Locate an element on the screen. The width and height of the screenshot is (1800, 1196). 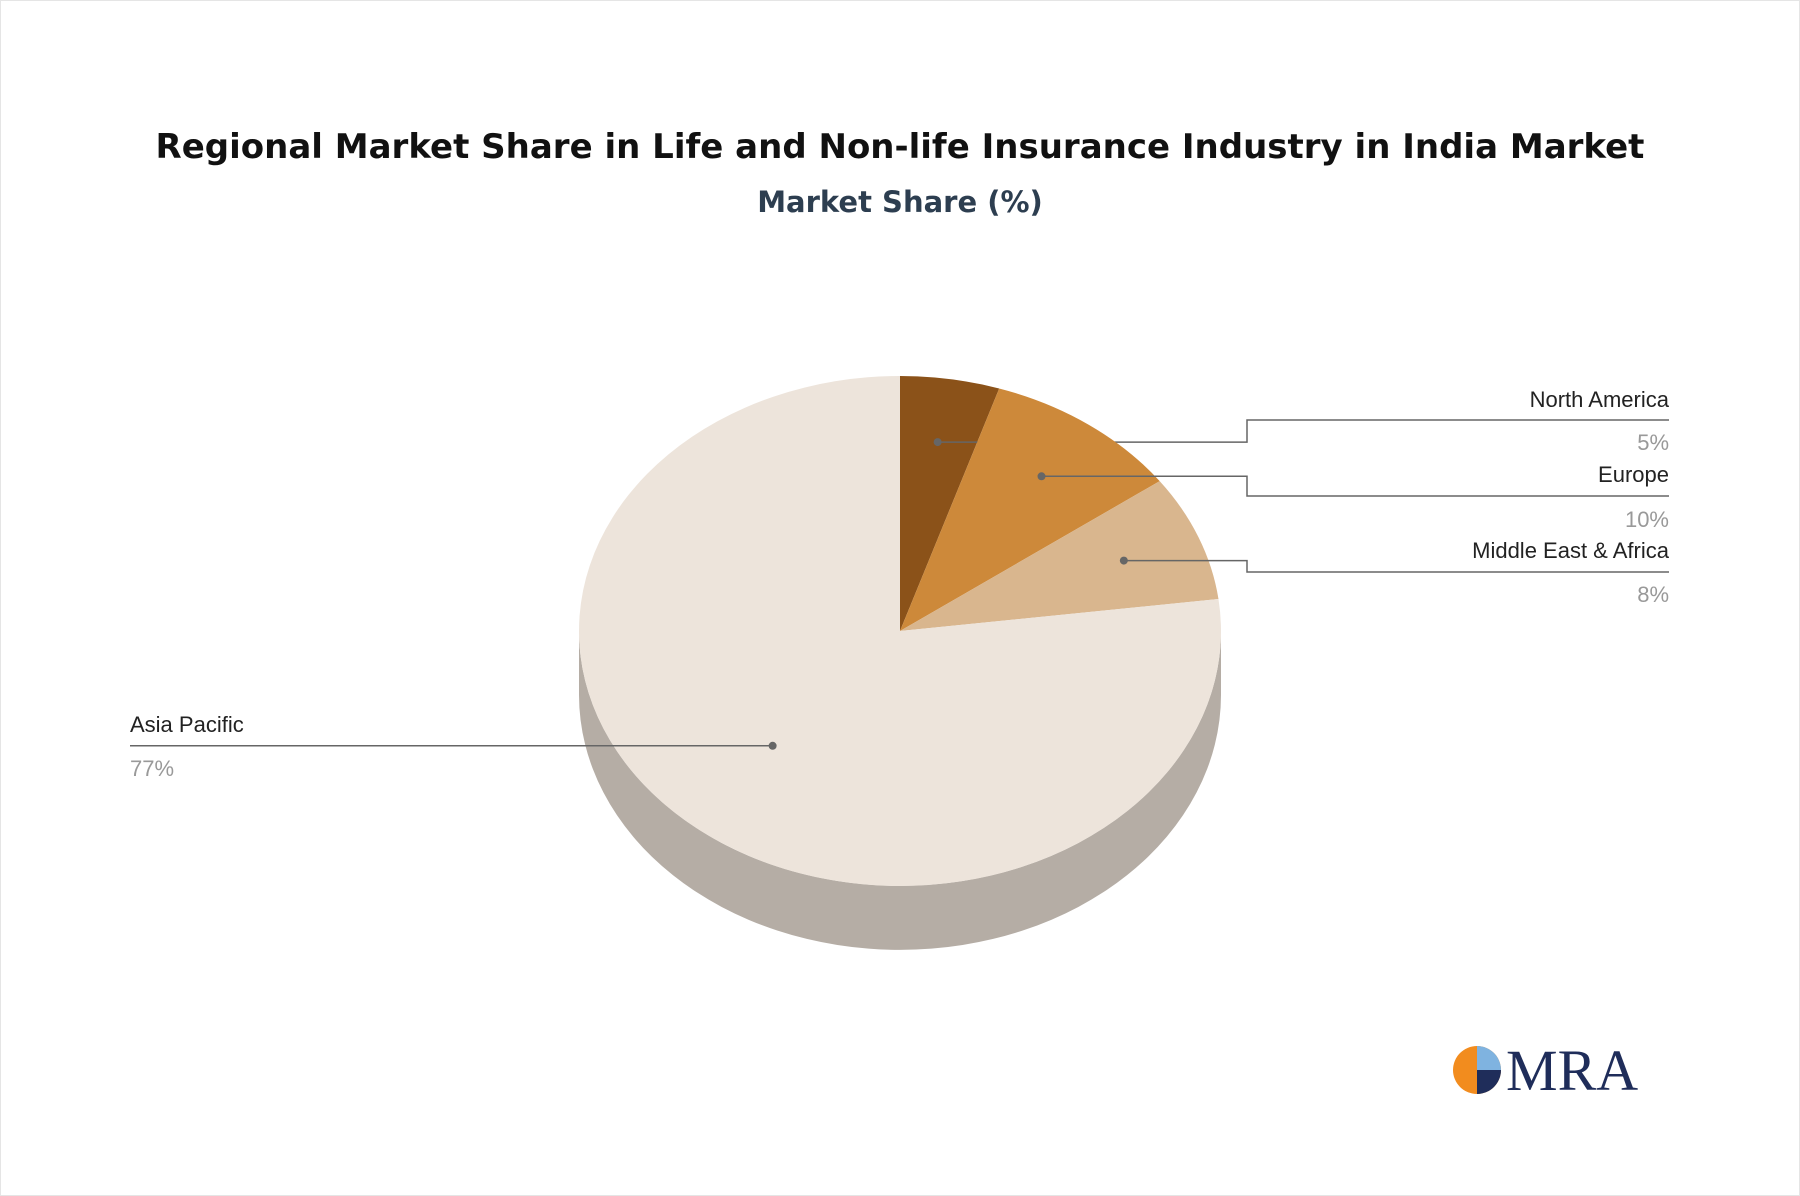
value-label: 8% is located at coordinates (1653, 594).